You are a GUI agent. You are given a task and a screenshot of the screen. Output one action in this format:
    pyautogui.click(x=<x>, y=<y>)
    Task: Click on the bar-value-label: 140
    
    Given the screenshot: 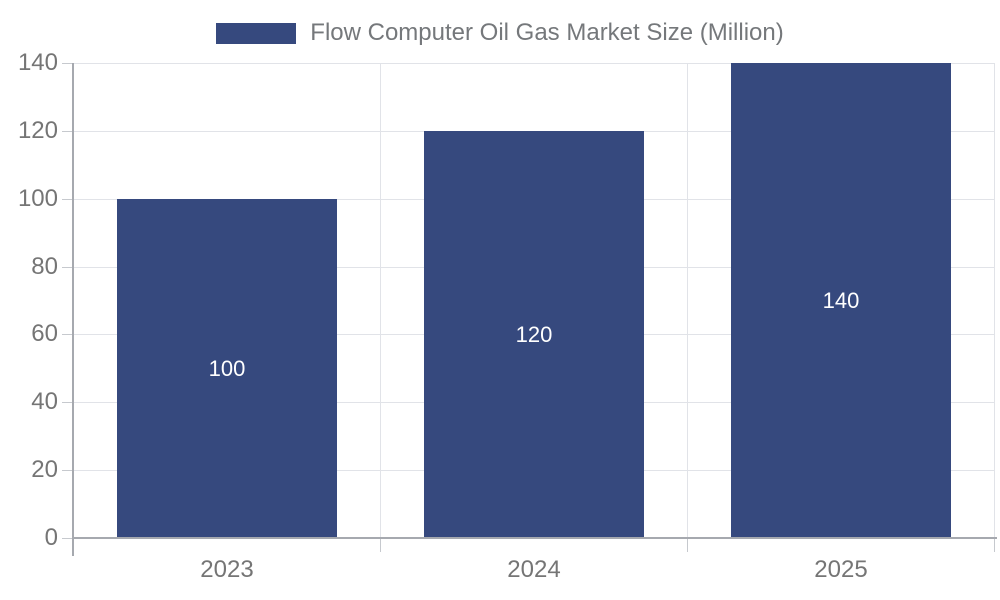 What is the action you would take?
    pyautogui.click(x=841, y=300)
    